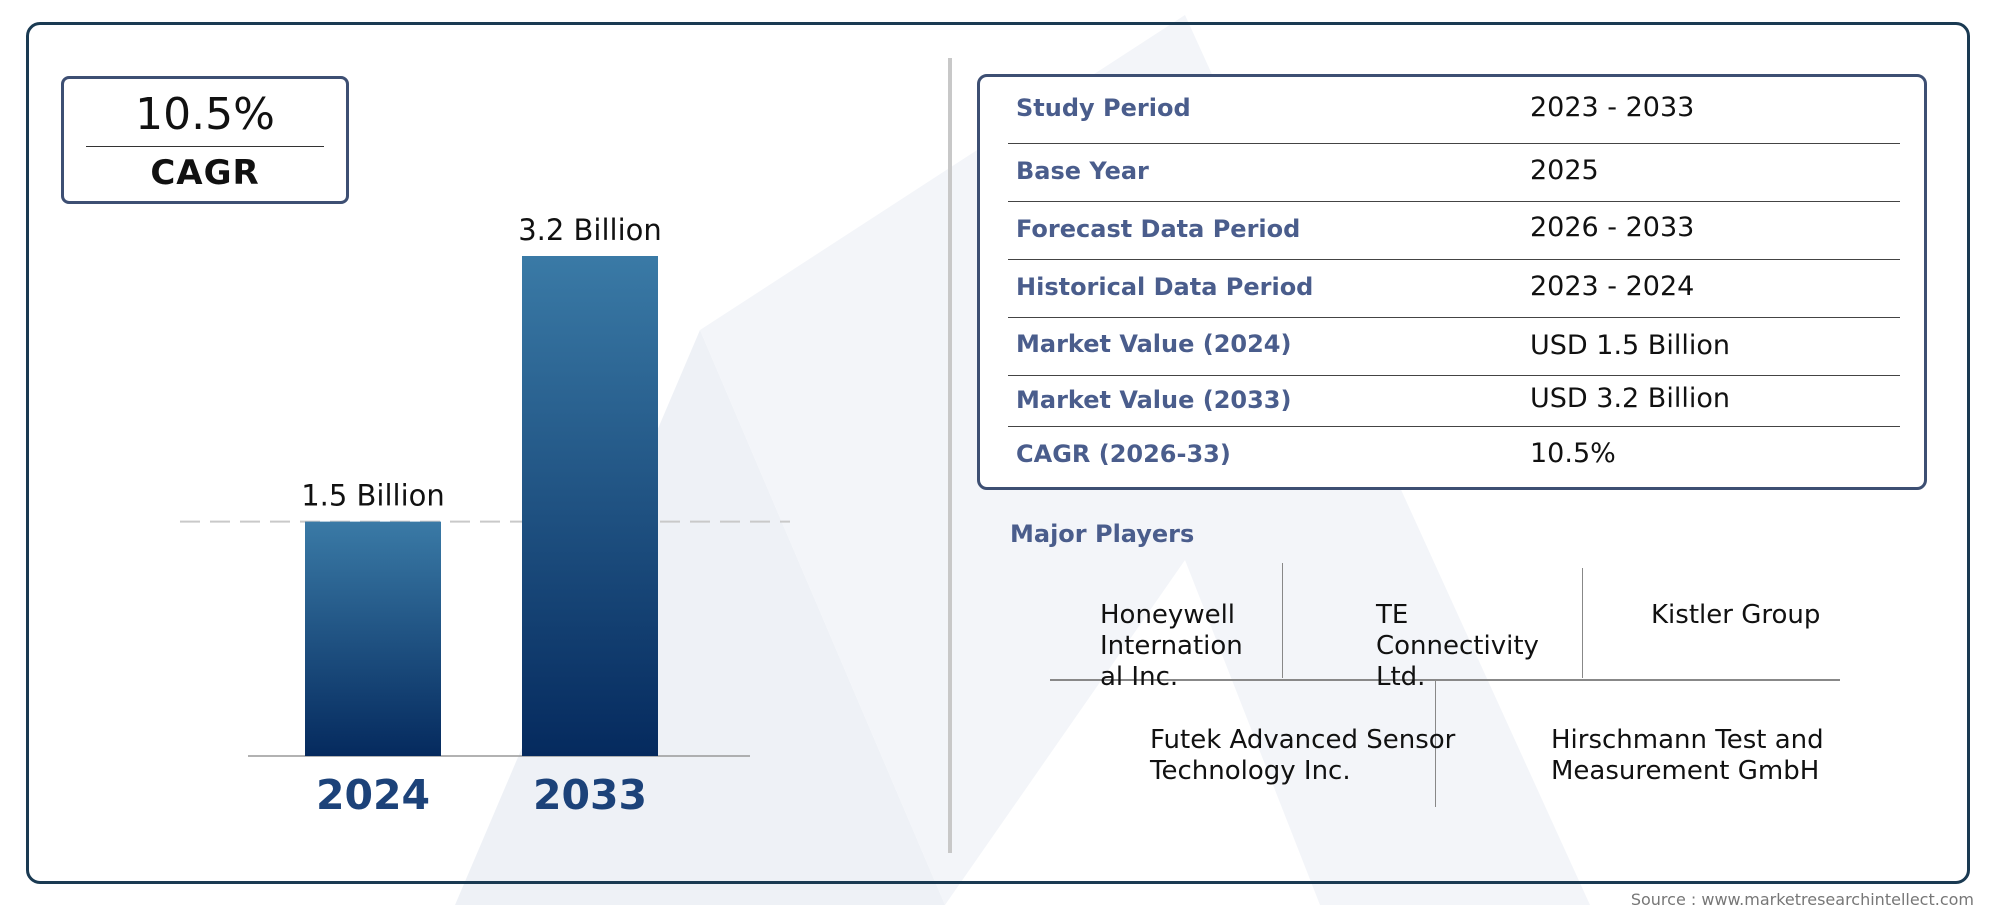 The width and height of the screenshot is (2000, 917). Describe the element at coordinates (1802, 899) in the screenshot. I see `source-note: Source : www.marketresearchintellect.com` at that location.